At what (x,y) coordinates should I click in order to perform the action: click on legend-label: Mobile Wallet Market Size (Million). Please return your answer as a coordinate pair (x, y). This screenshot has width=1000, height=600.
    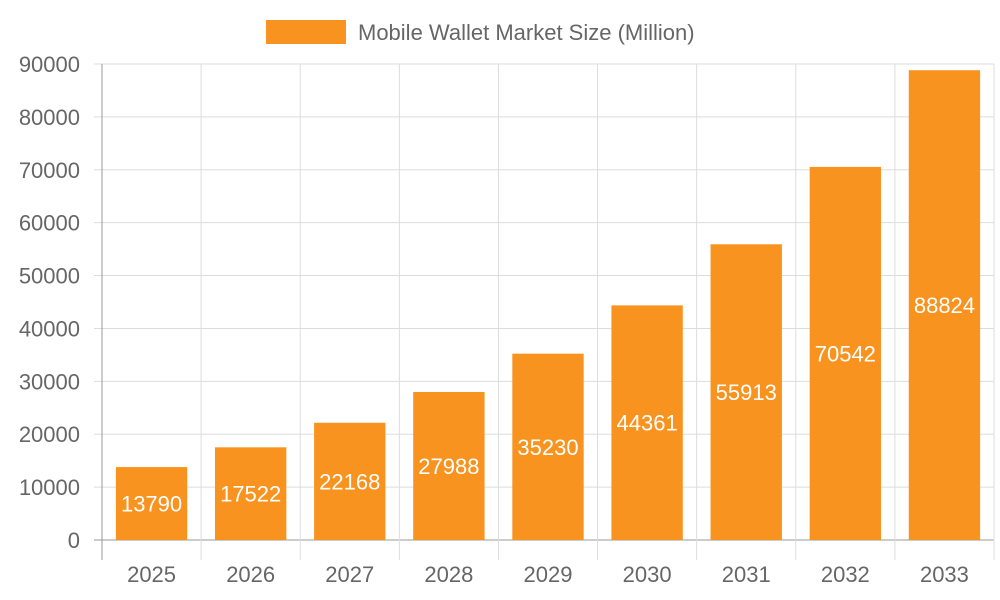
    Looking at the image, I should click on (526, 32).